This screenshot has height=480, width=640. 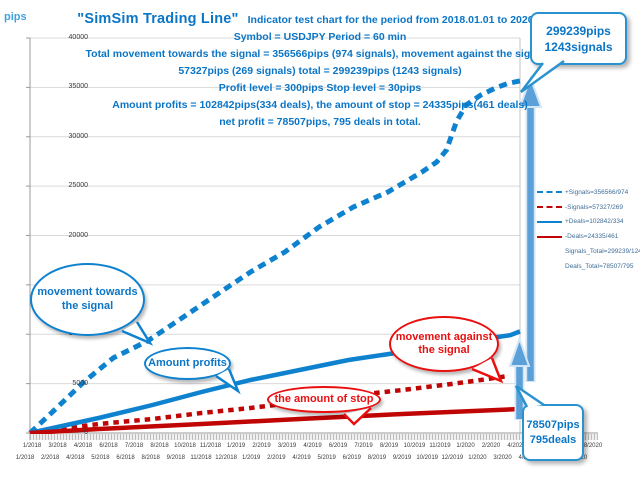 I want to click on annotation-text: 299239pips, so click(x=578, y=30).